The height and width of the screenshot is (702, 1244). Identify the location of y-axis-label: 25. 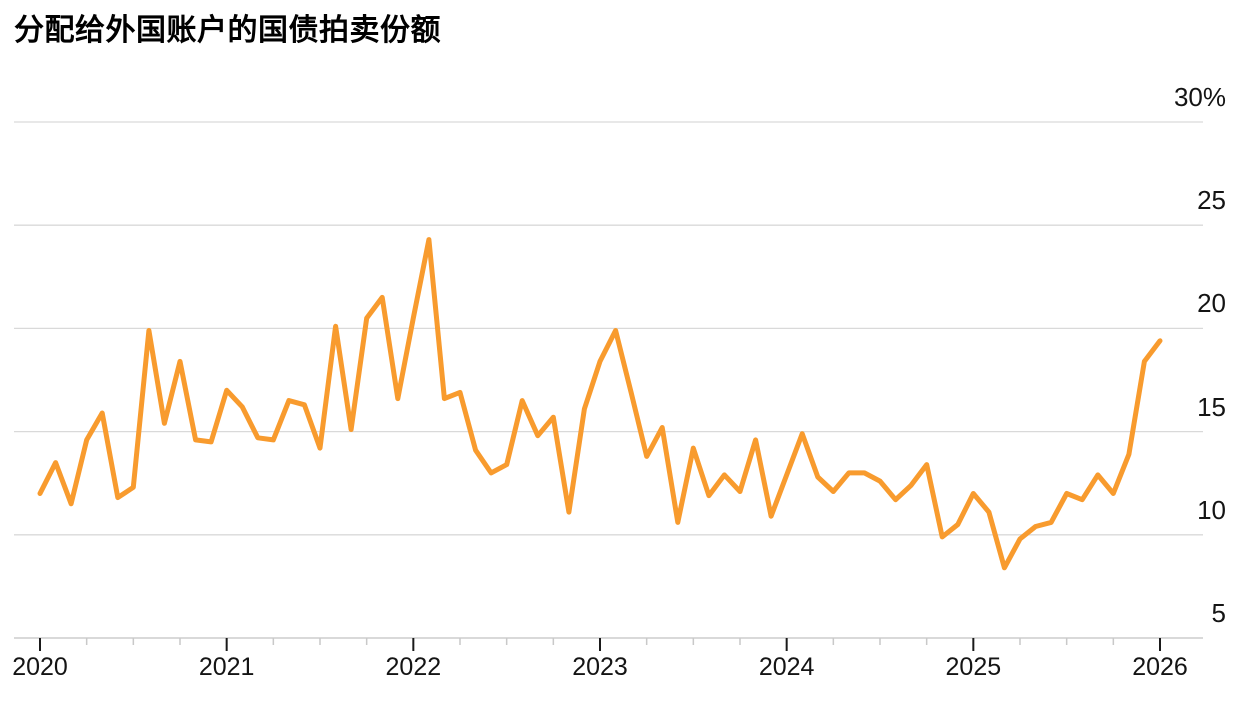
(1211, 200).